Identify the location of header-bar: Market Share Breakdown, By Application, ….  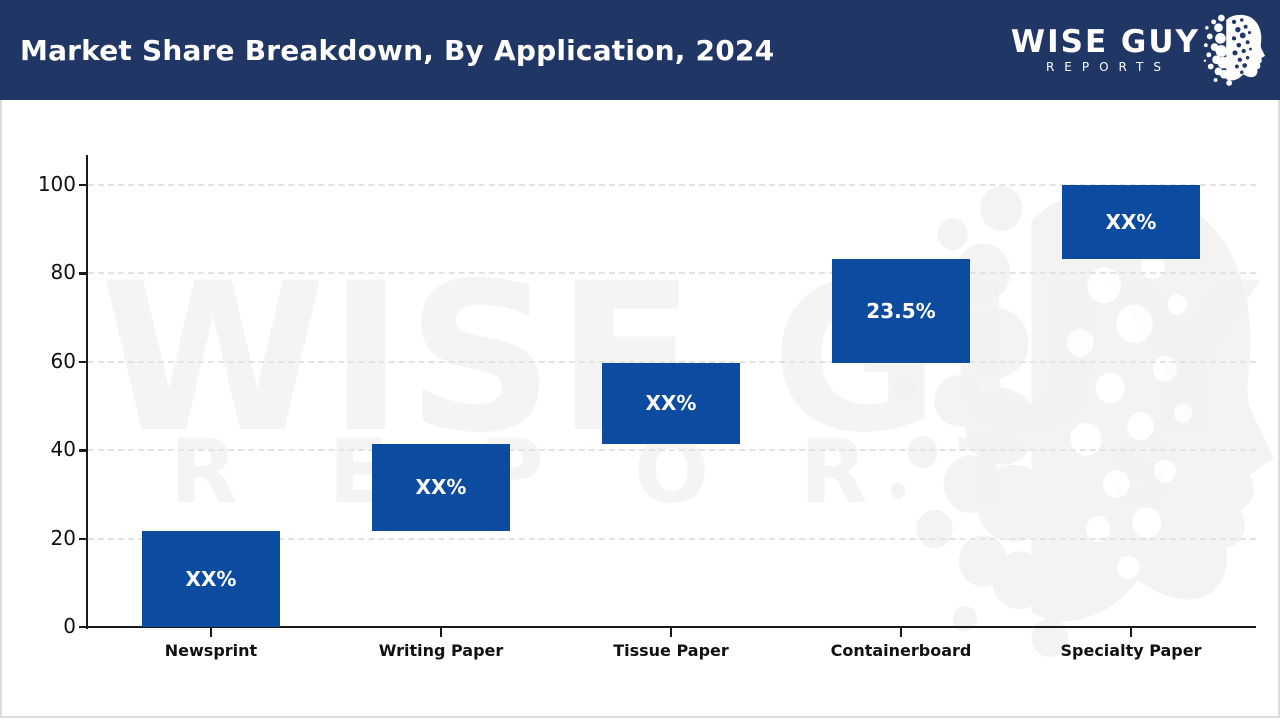
(640, 50).